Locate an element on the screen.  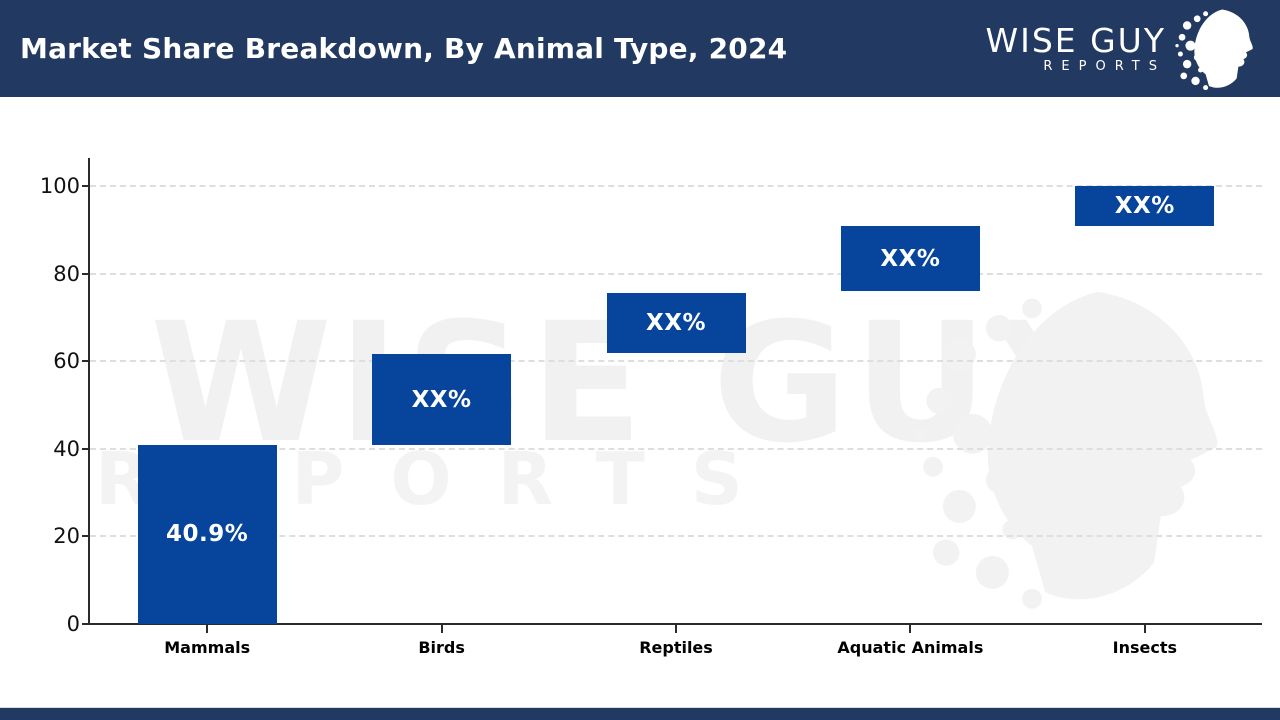
logo-text: WISE GUY REPORTS is located at coordinates (1075, 49).